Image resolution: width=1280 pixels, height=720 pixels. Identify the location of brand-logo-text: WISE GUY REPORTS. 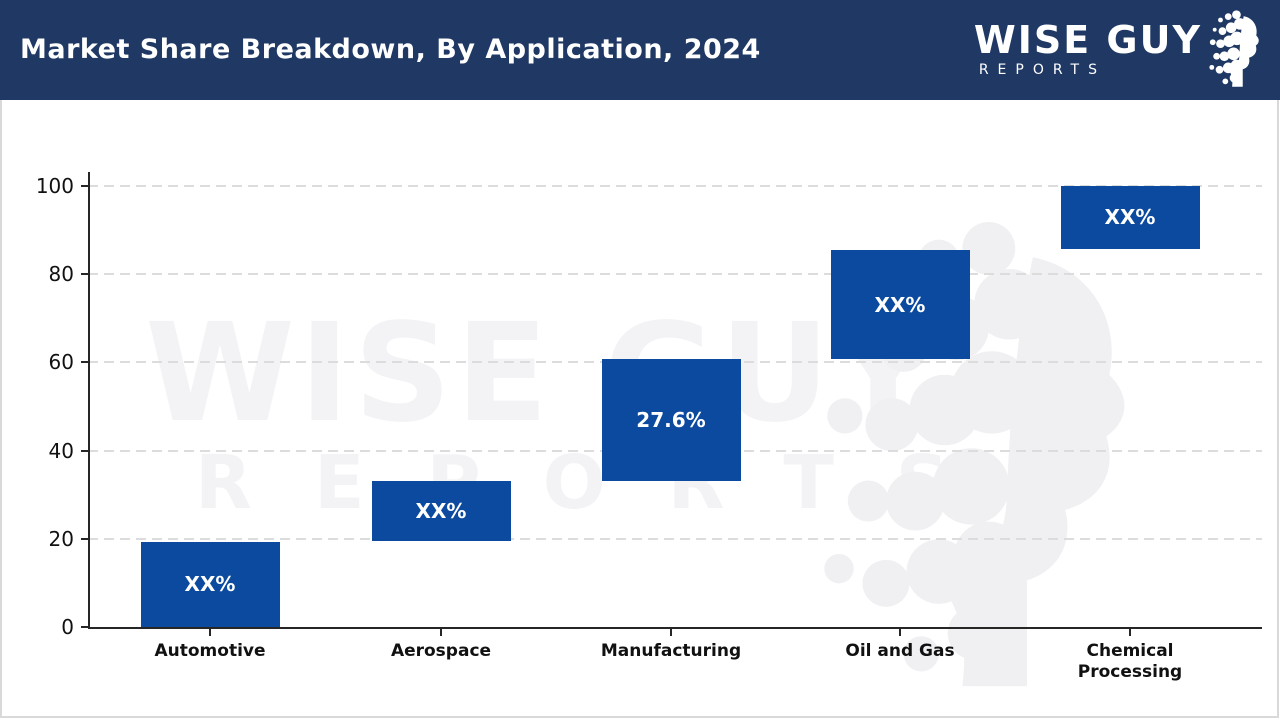
(1087, 48).